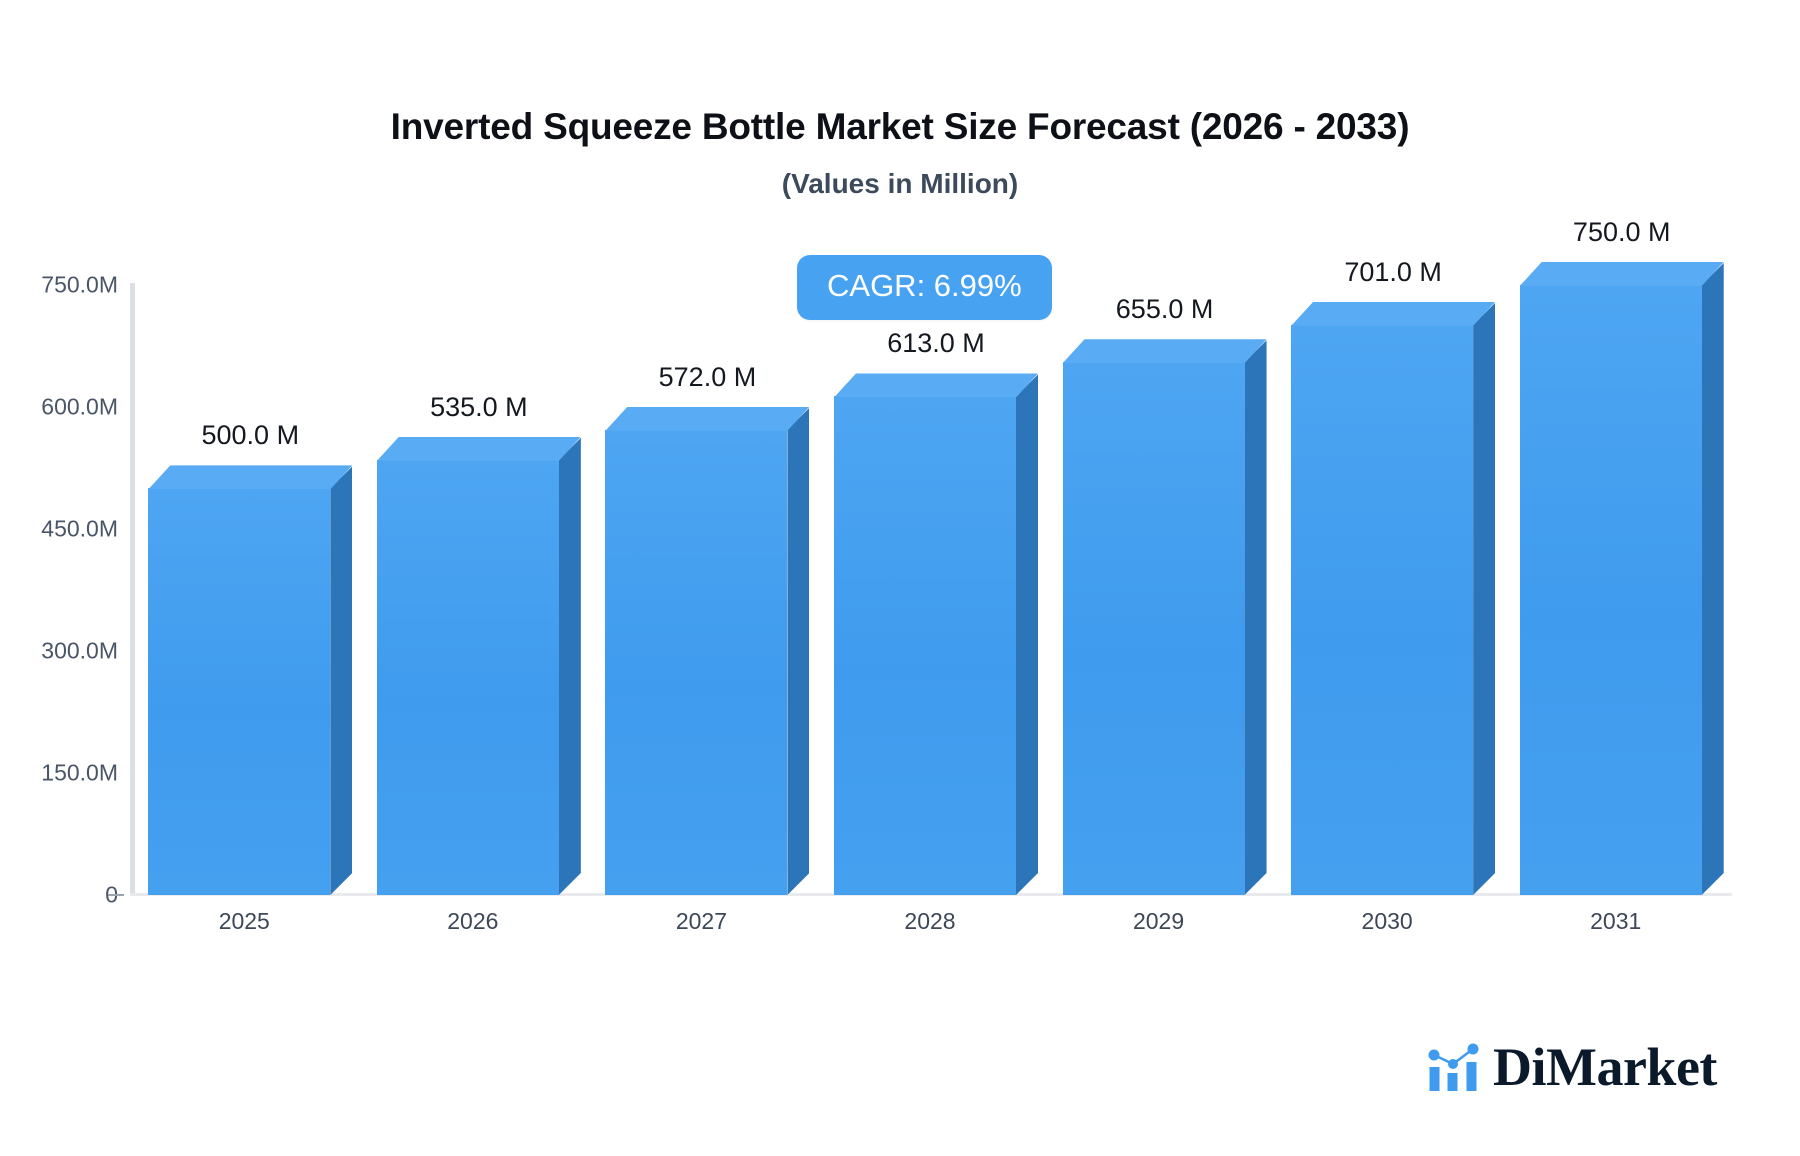 The height and width of the screenshot is (1156, 1800). Describe the element at coordinates (473, 921) in the screenshot. I see `x-axis-tick-label: 2026` at that location.